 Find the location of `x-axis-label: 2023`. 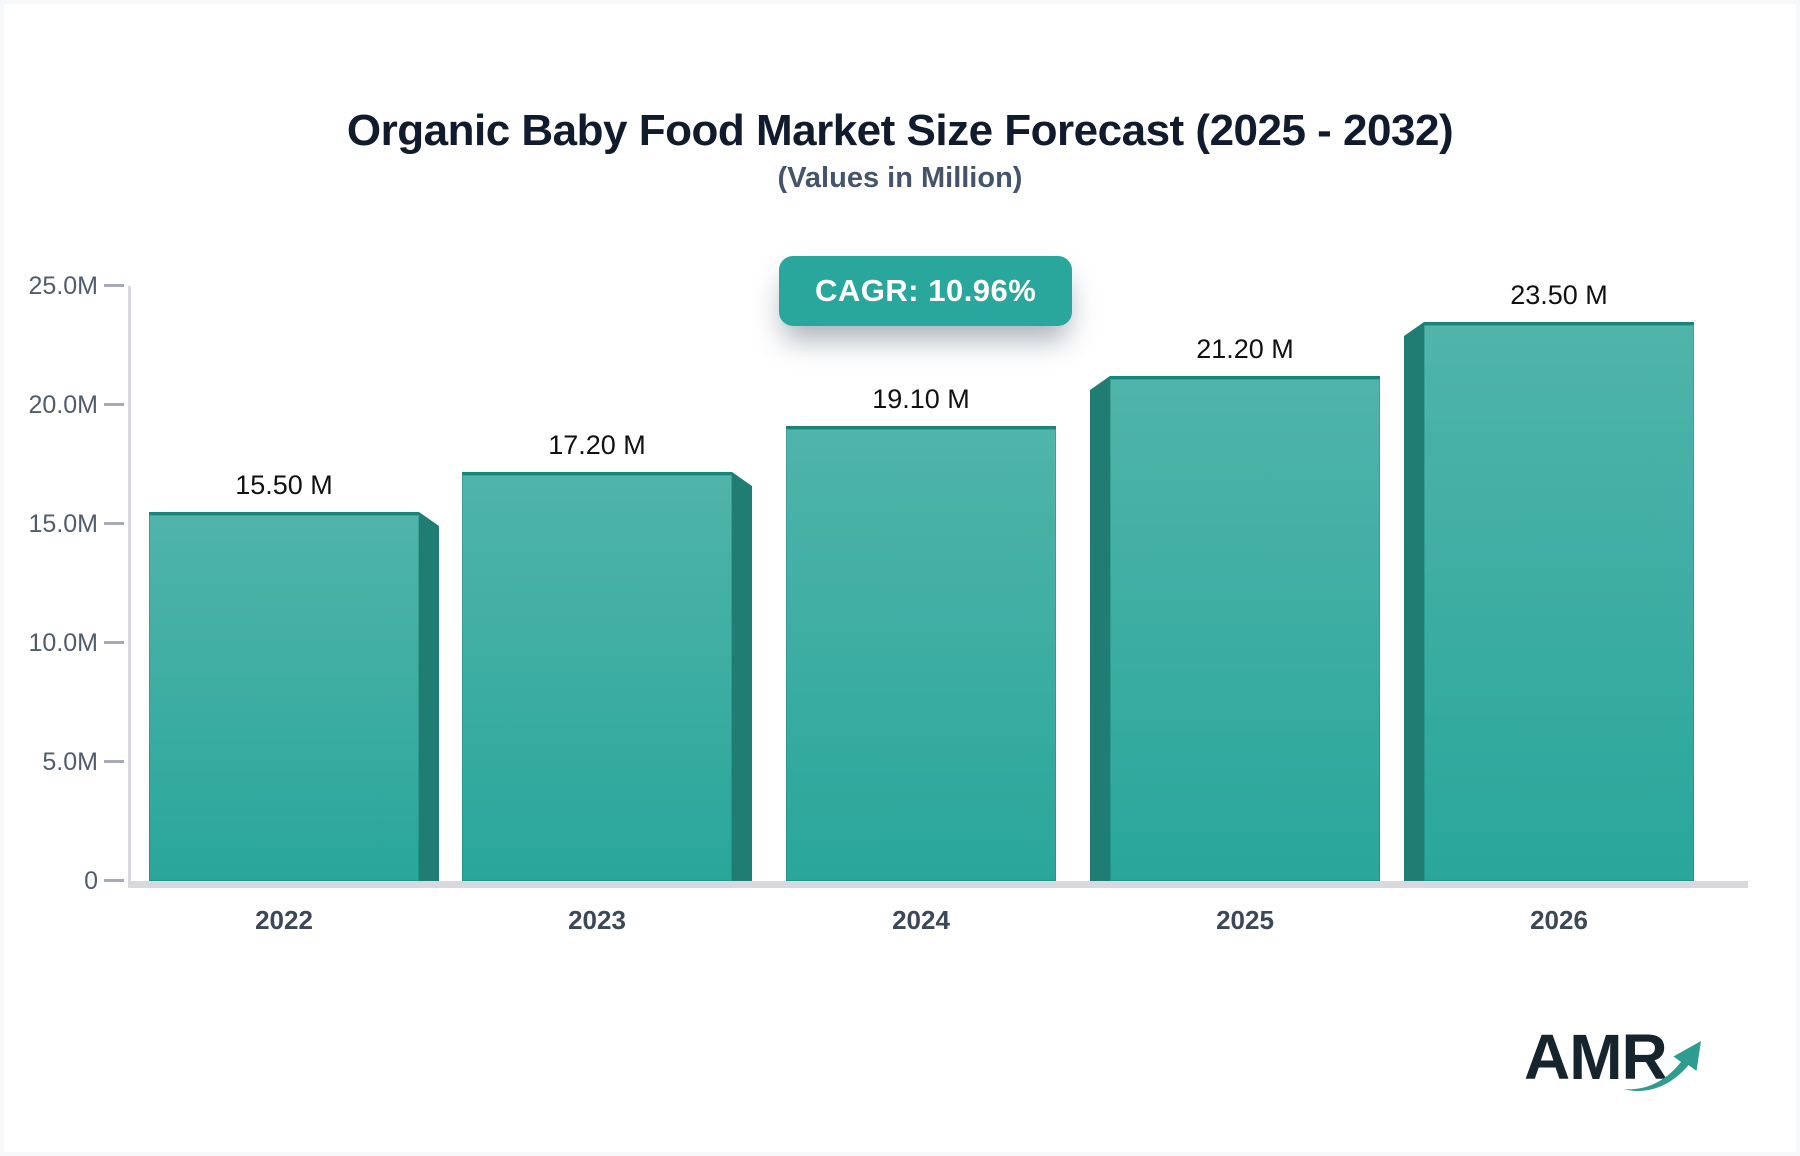

x-axis-label: 2023 is located at coordinates (597, 920).